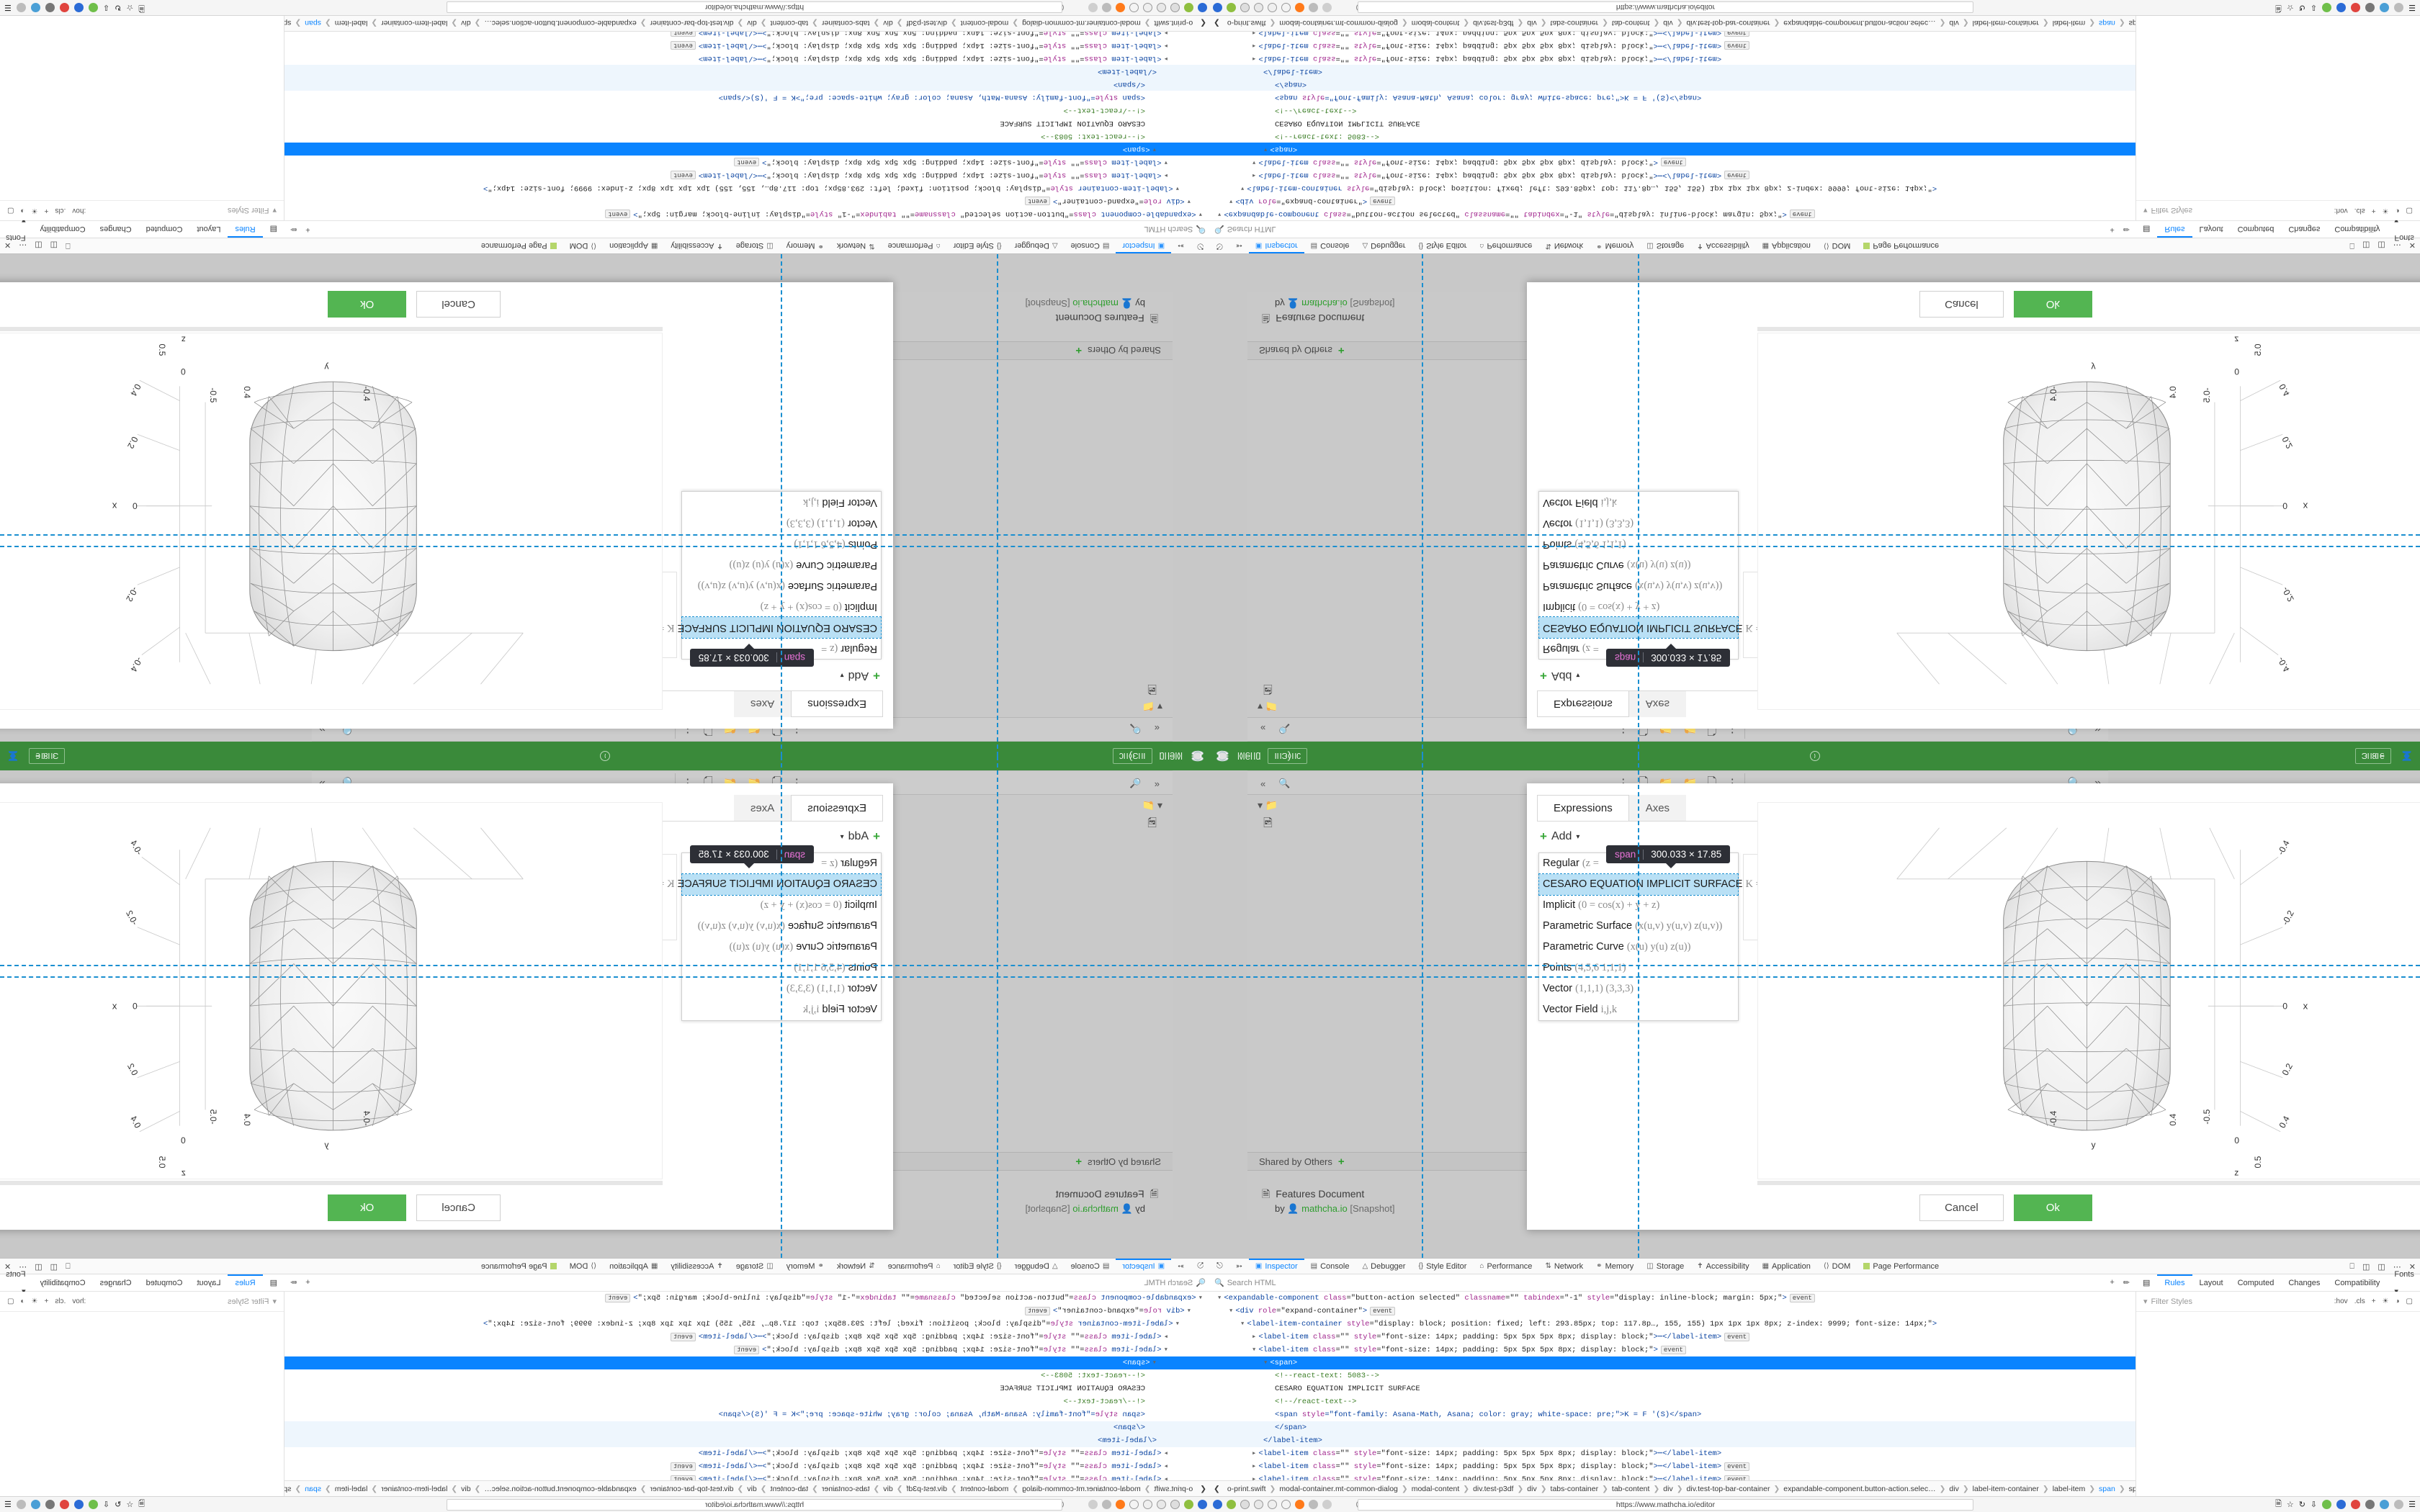 The height and width of the screenshot is (1512, 2420). Describe the element at coordinates (805, 246) in the screenshot. I see `tab-memory: ⚭ Memory` at that location.